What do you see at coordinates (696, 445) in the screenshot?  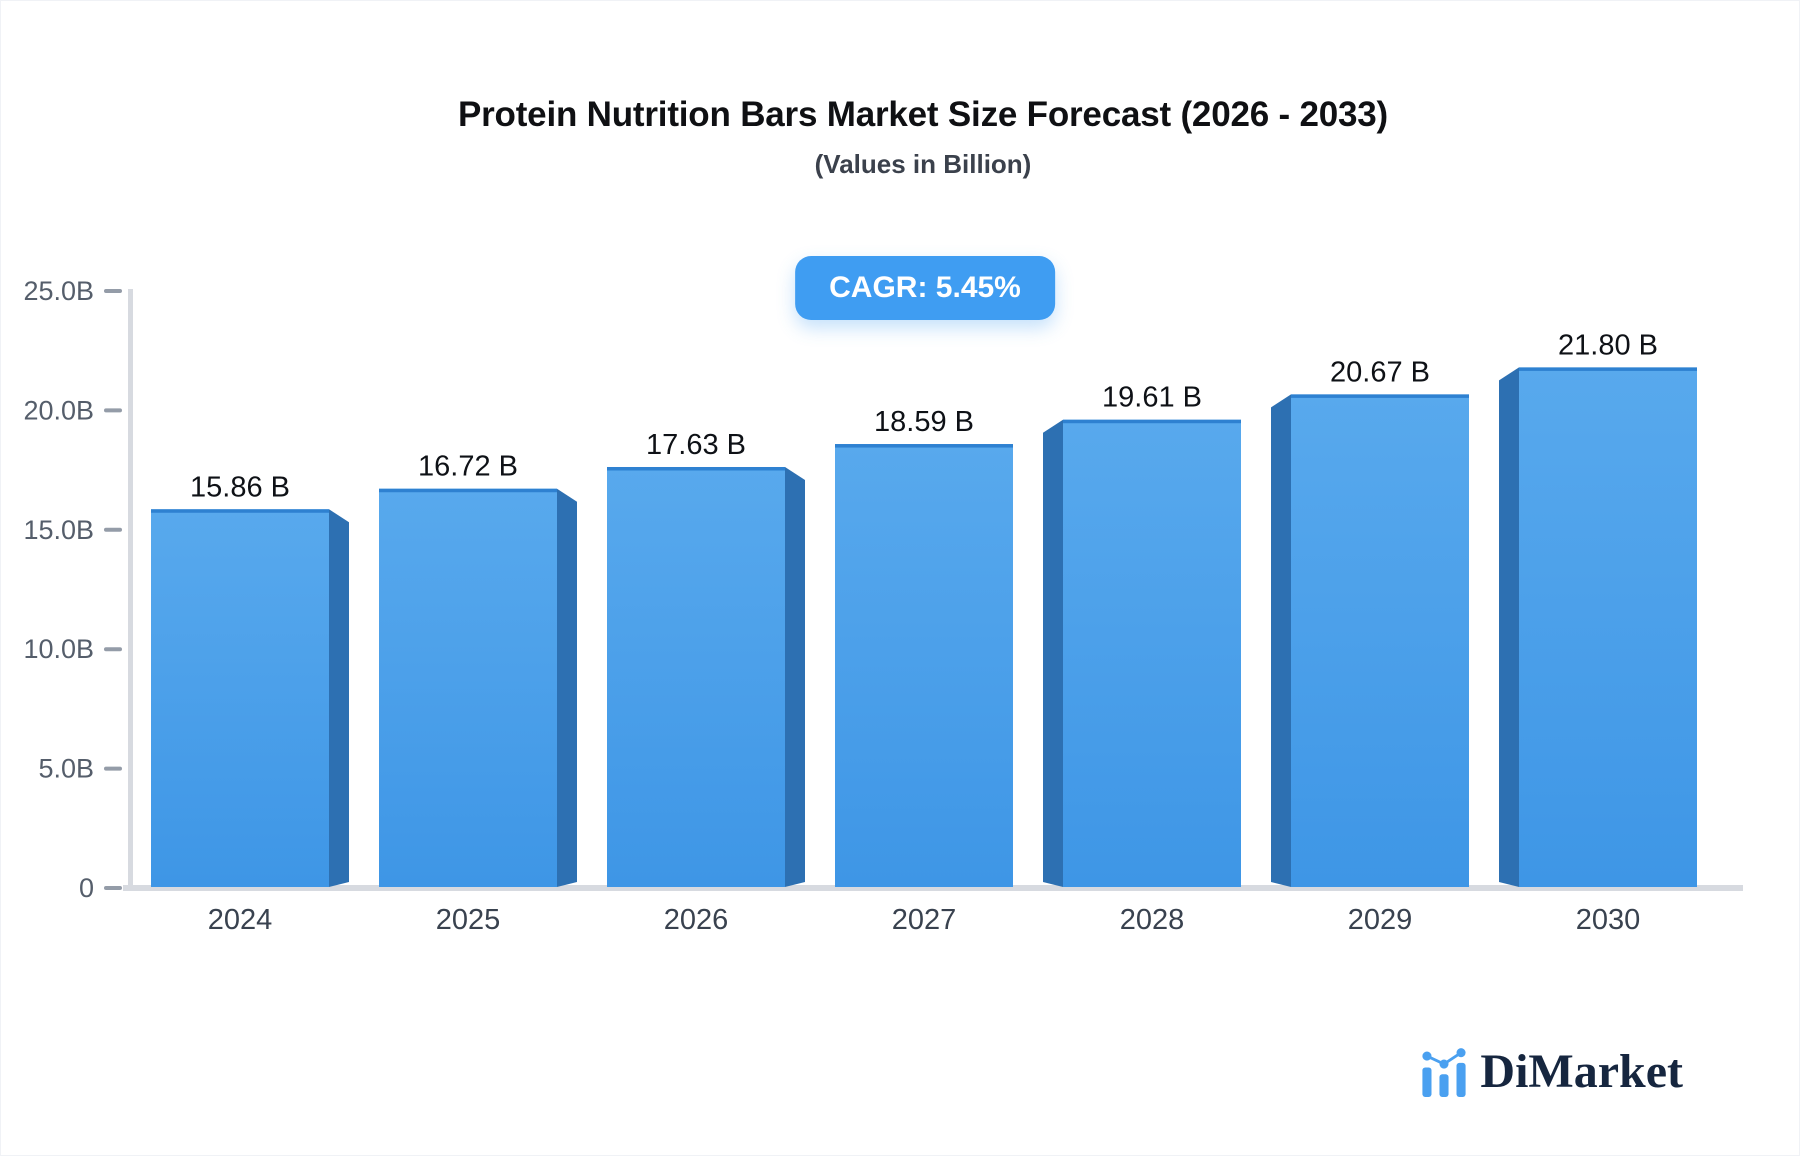 I see `value-label-2026: 17.63 B` at bounding box center [696, 445].